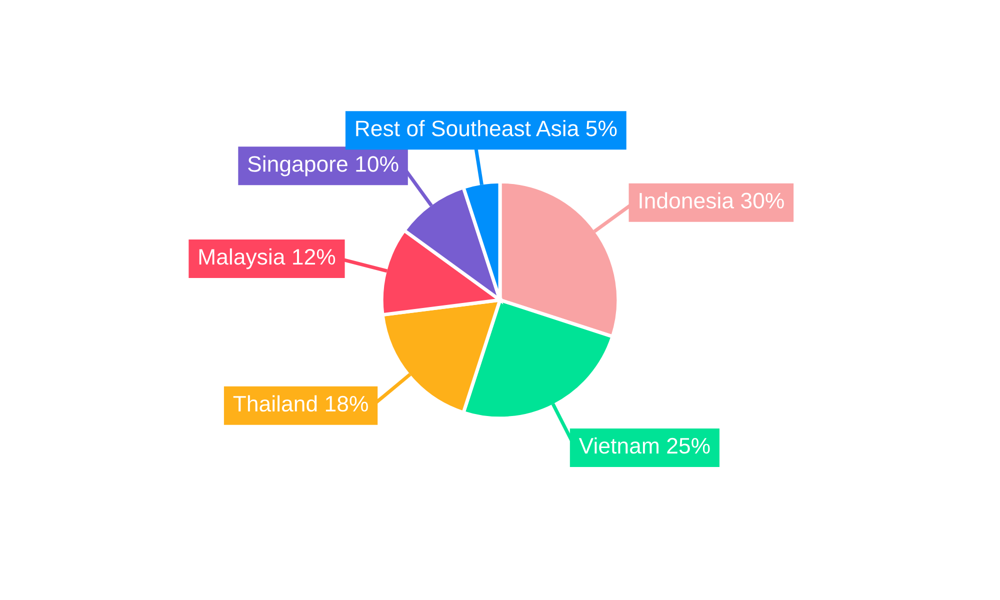 Image resolution: width=1000 pixels, height=600 pixels. I want to click on slice-label: Thailand 18%, so click(300, 403).